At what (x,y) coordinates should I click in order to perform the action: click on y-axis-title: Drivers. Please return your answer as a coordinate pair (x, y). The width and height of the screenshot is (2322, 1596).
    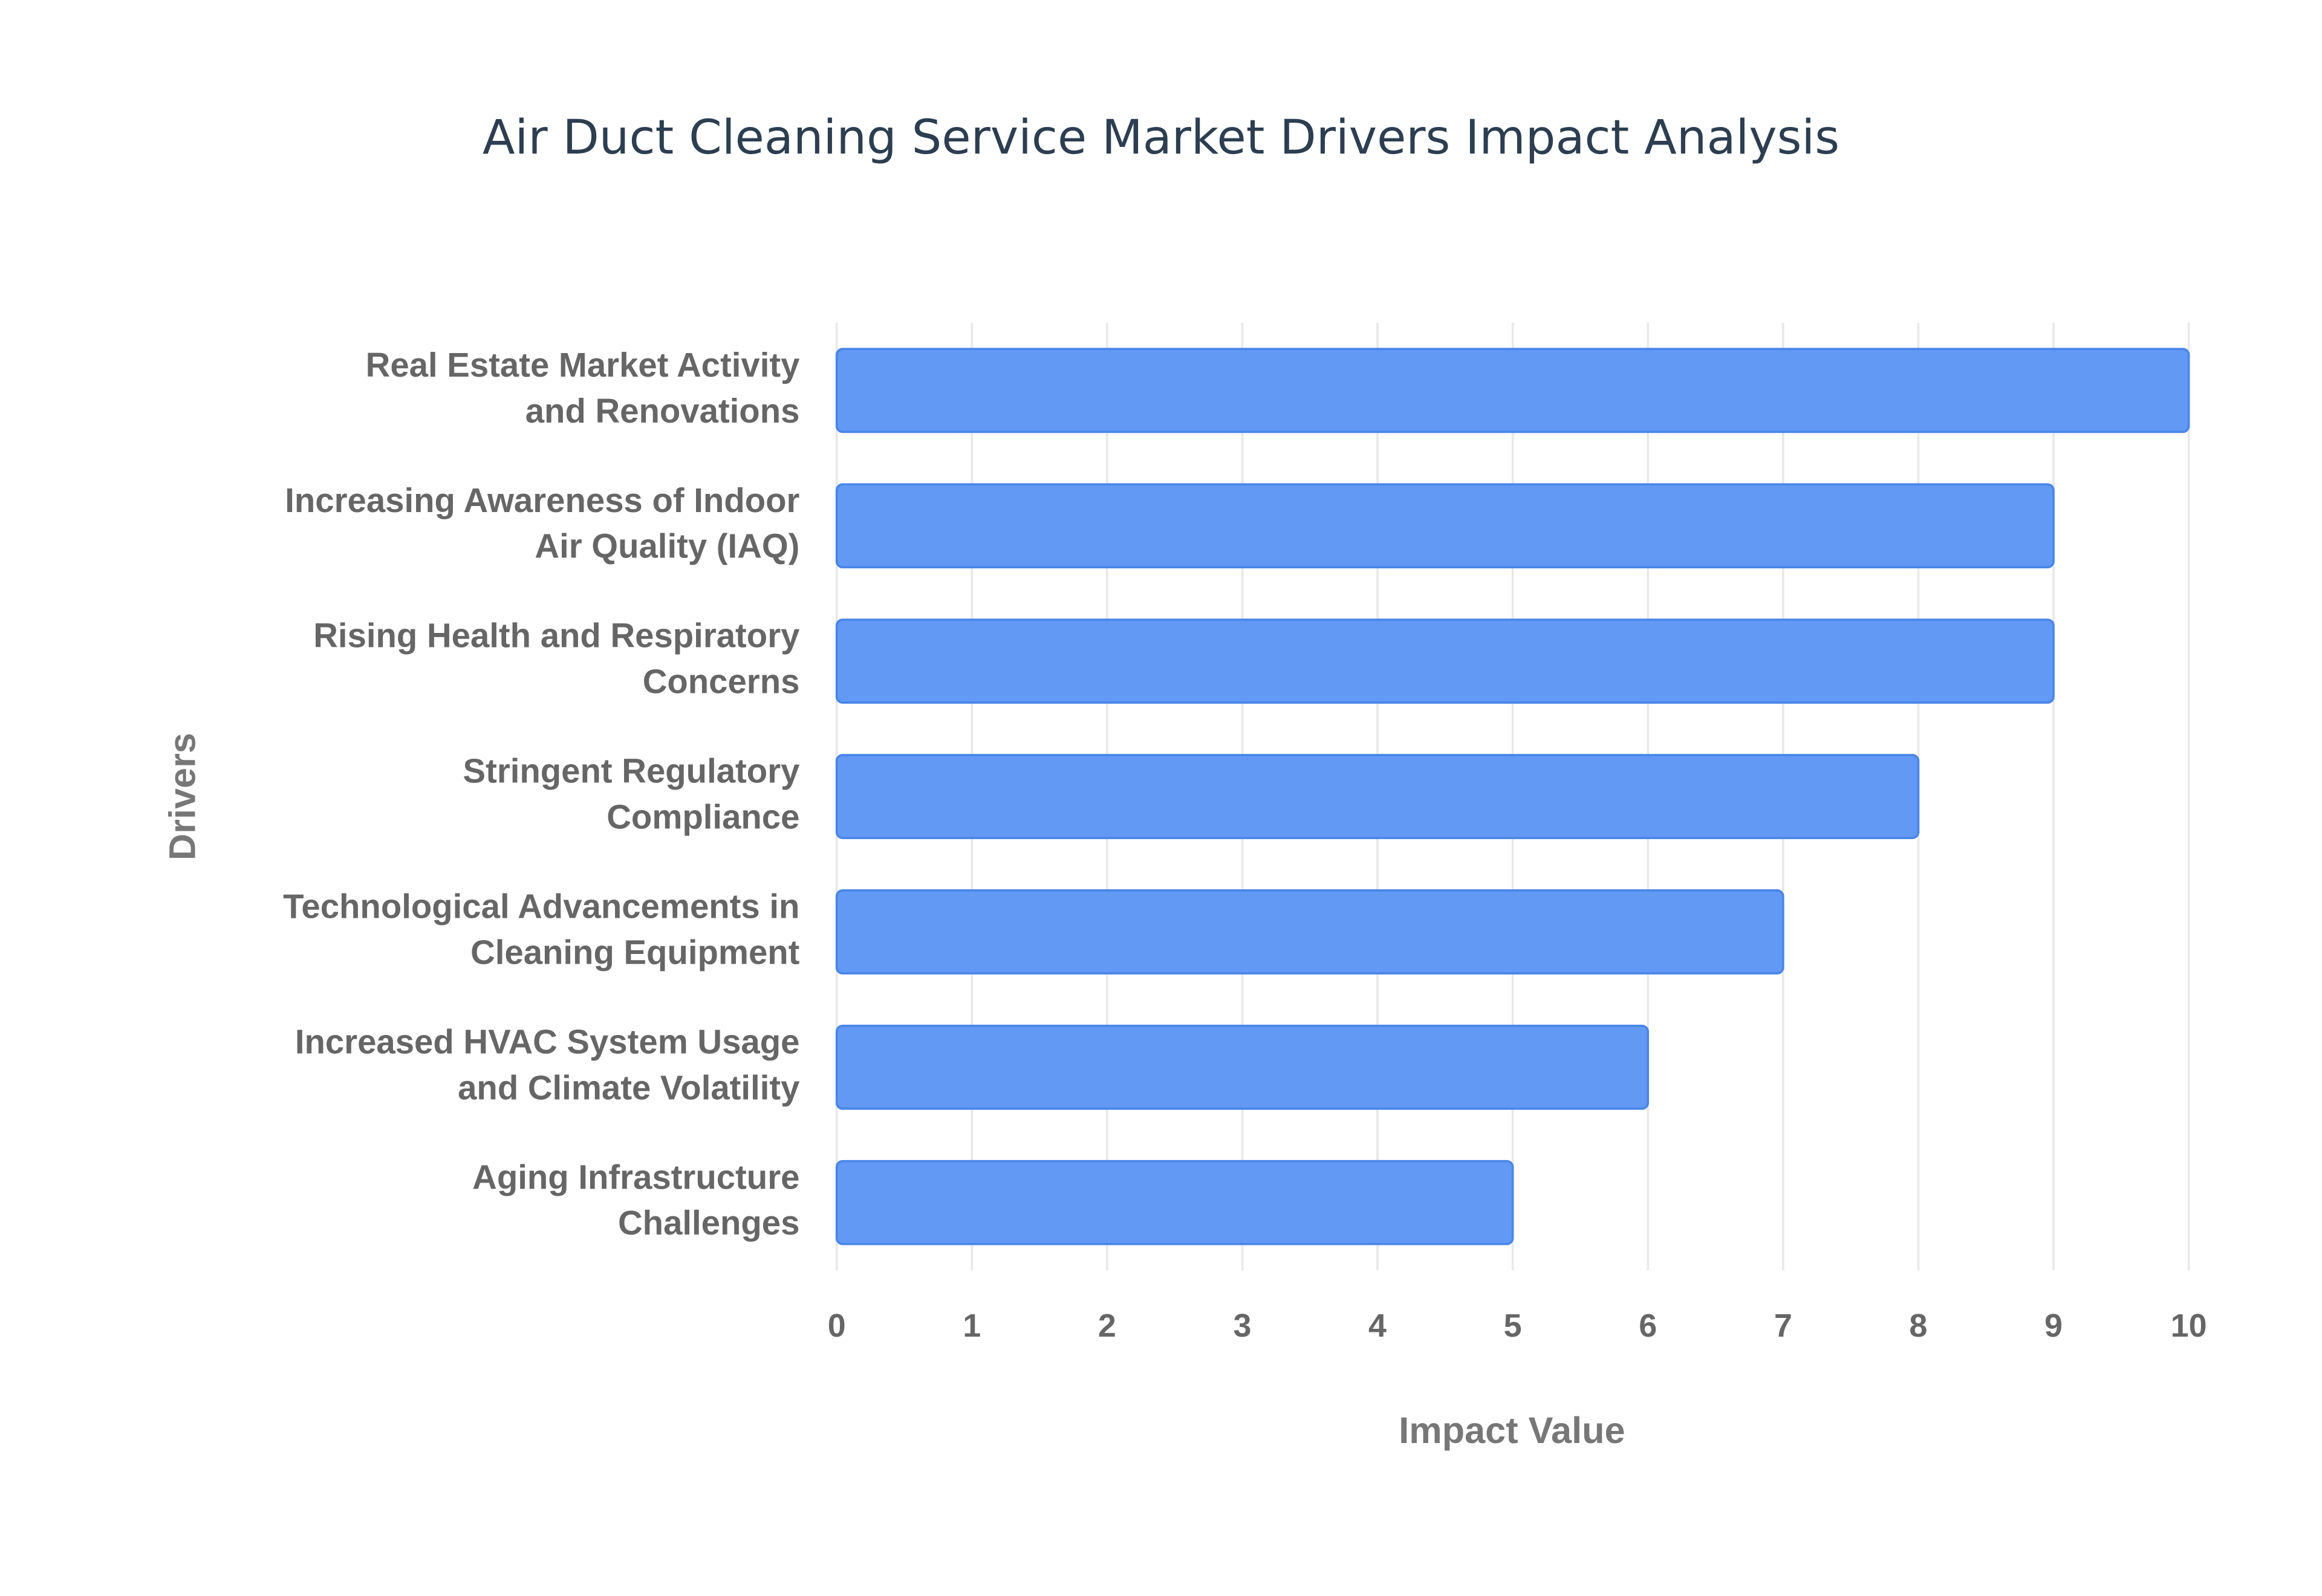
    Looking at the image, I should click on (182, 796).